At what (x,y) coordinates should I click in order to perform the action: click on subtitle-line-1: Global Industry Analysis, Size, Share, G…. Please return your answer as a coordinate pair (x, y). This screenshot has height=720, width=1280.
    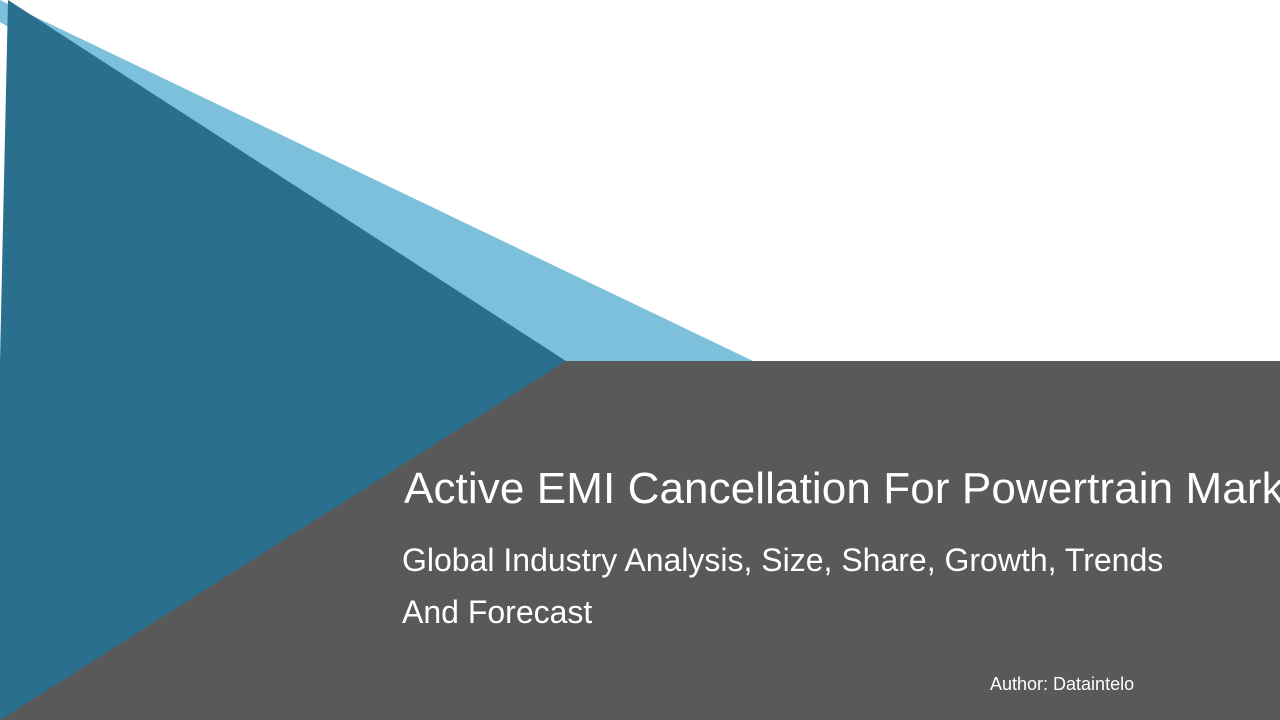
    Looking at the image, I should click on (783, 560).